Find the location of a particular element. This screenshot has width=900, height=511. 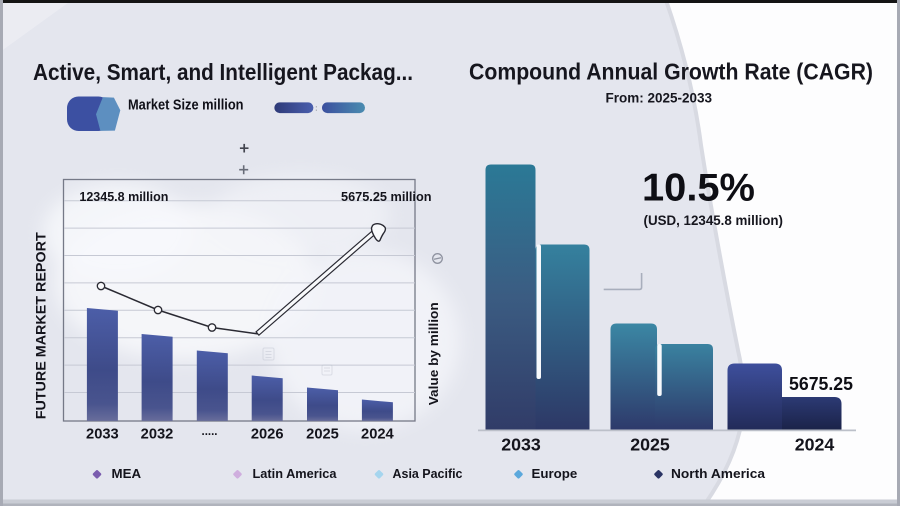

svg-text: Asia Pacific is located at coordinates (428, 473).